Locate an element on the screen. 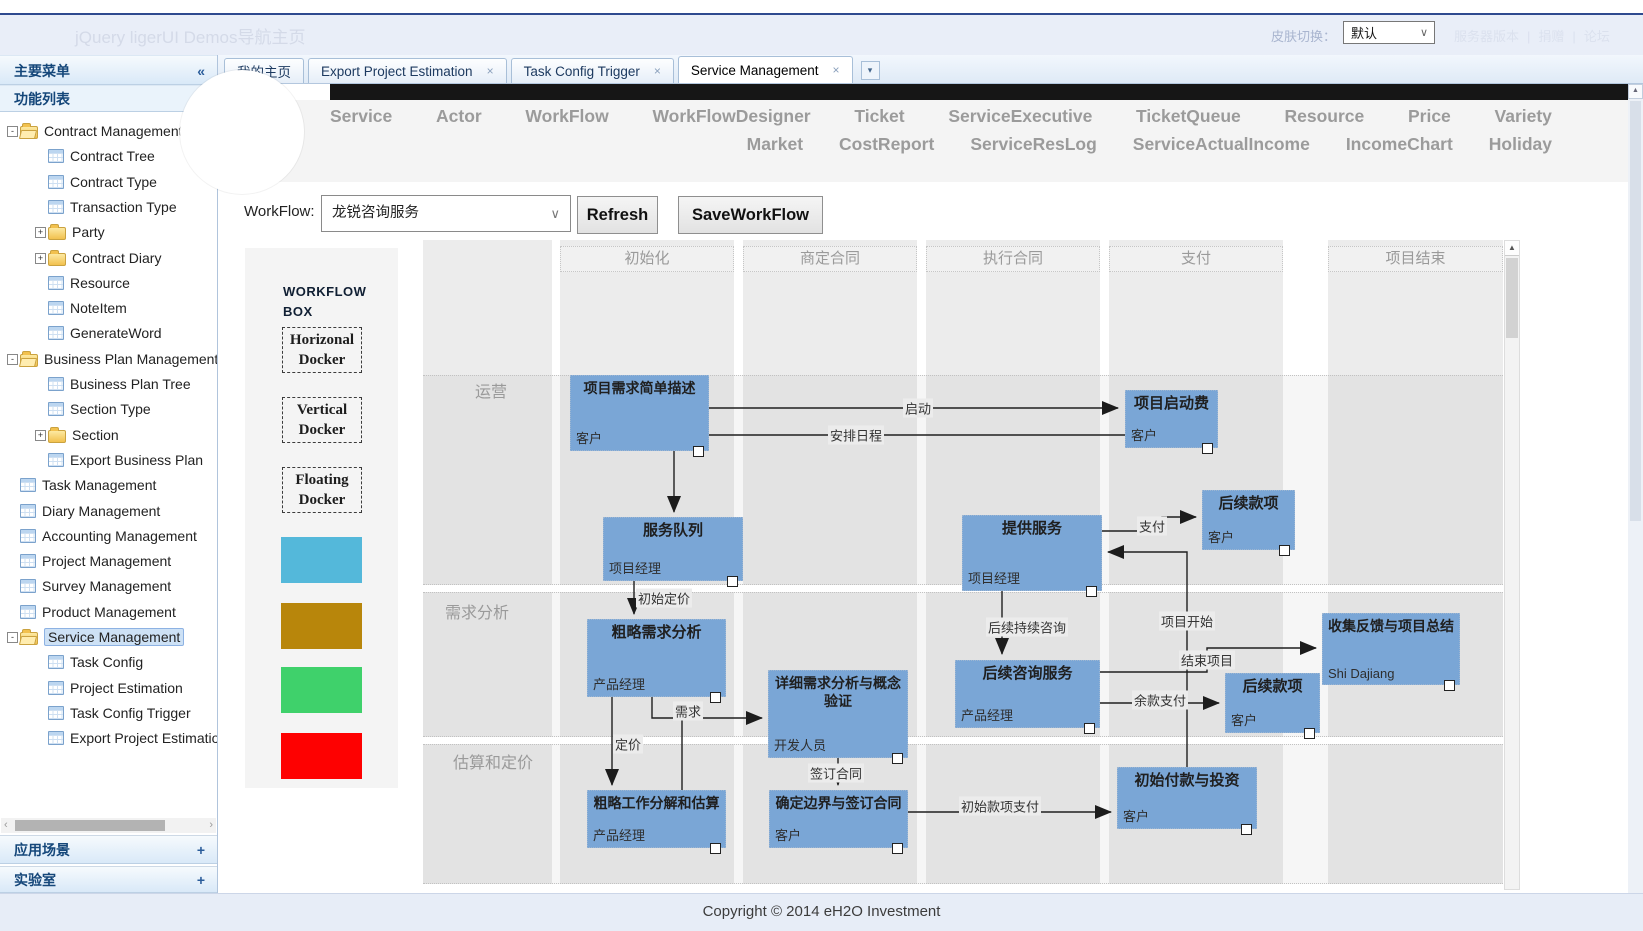 The height and width of the screenshot is (931, 1643). tab-task-config-trigger: Task Config Trigger × is located at coordinates (592, 70).